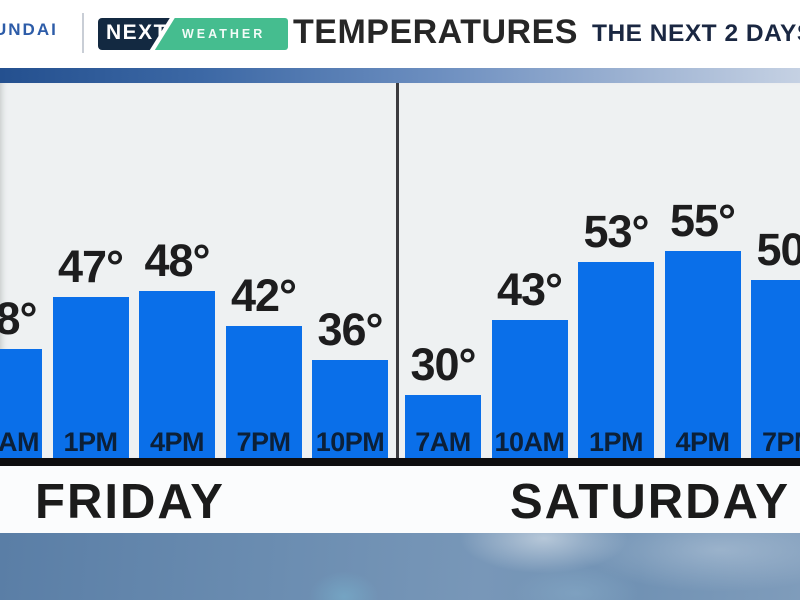  I want to click on bar-temp-label: 48°, so click(177, 260).